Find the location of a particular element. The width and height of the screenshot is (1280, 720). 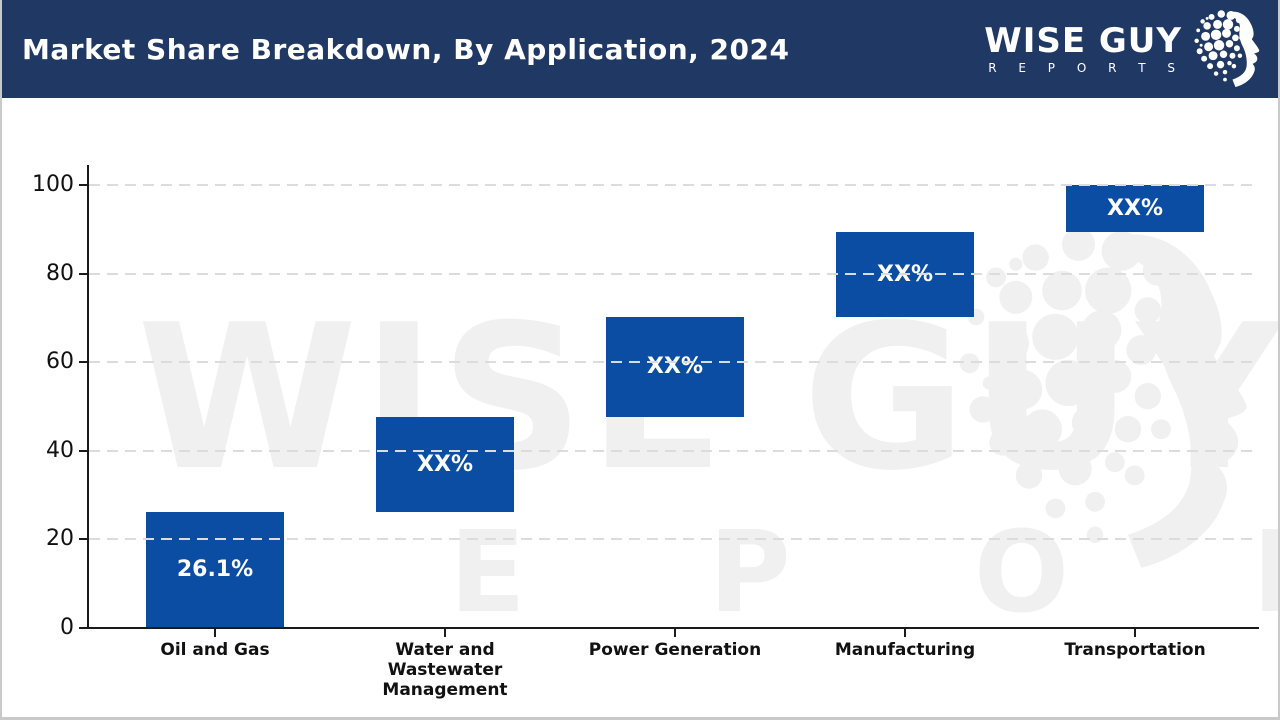

y-tick-label: 100 is located at coordinates (53, 184).